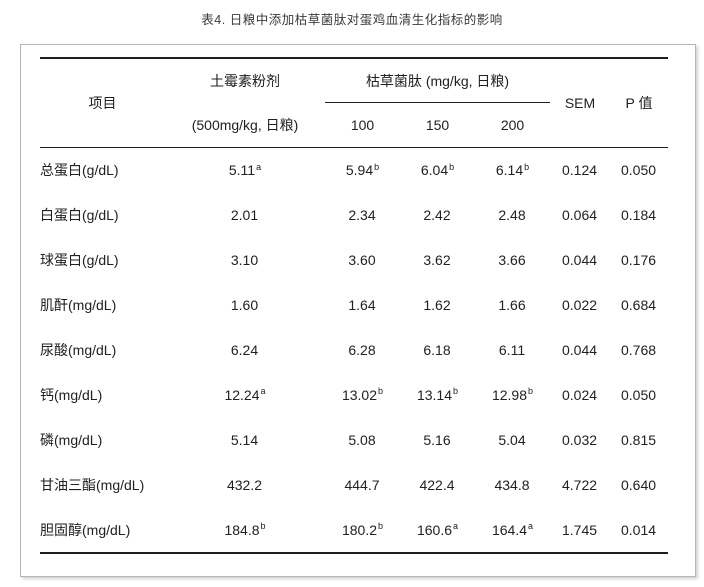 Image resolution: width=704 pixels, height=587 pixels. I want to click on cell-pvalue: 0.176, so click(639, 260).